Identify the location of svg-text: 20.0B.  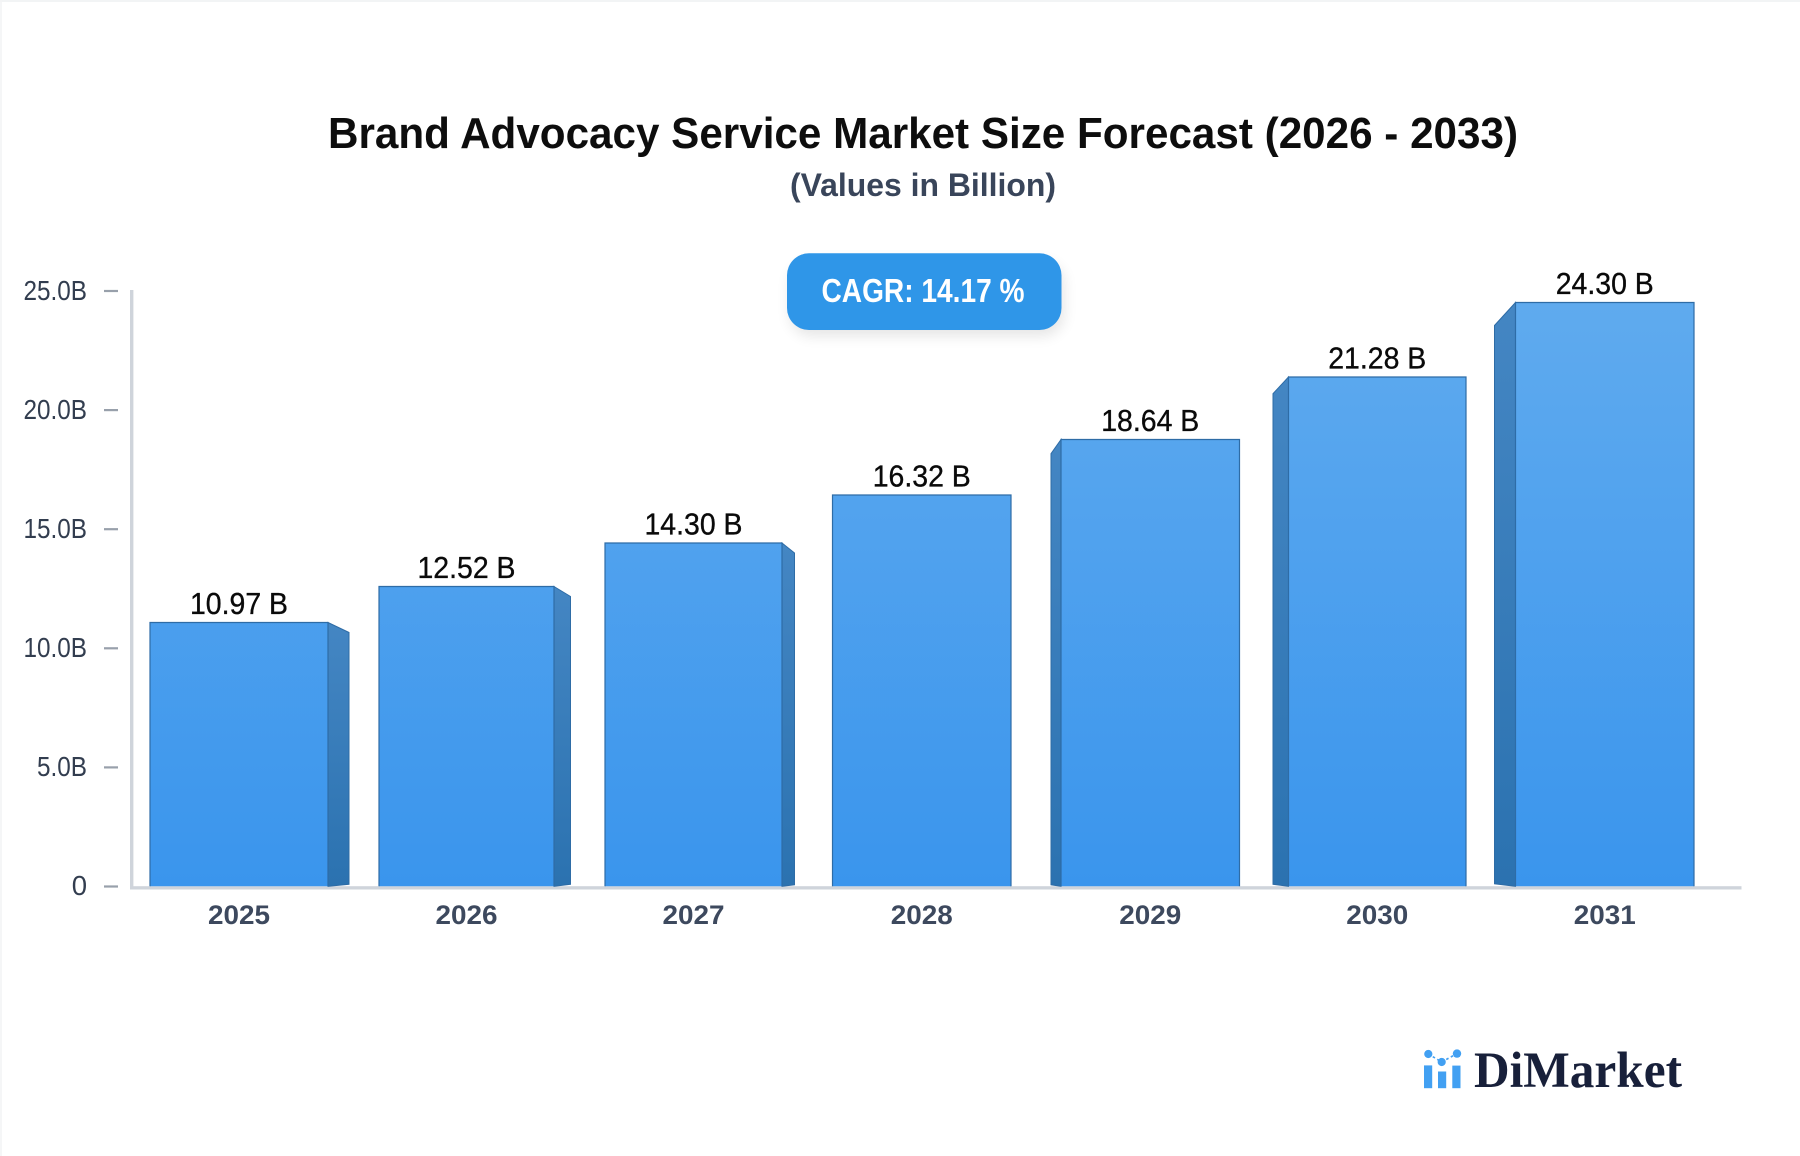
(56, 409).